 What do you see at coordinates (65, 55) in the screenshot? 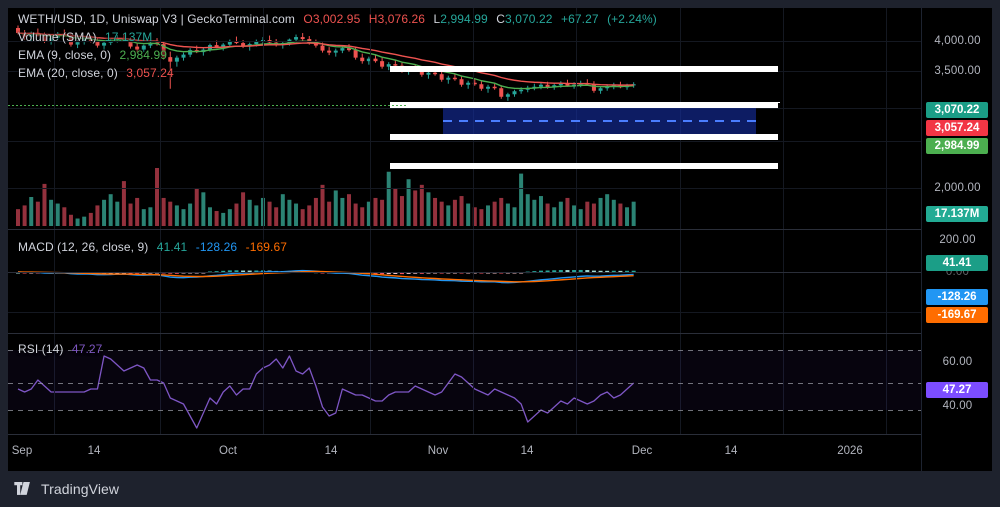
I see `ema9-legend-label: EMA (9, close, 0)` at bounding box center [65, 55].